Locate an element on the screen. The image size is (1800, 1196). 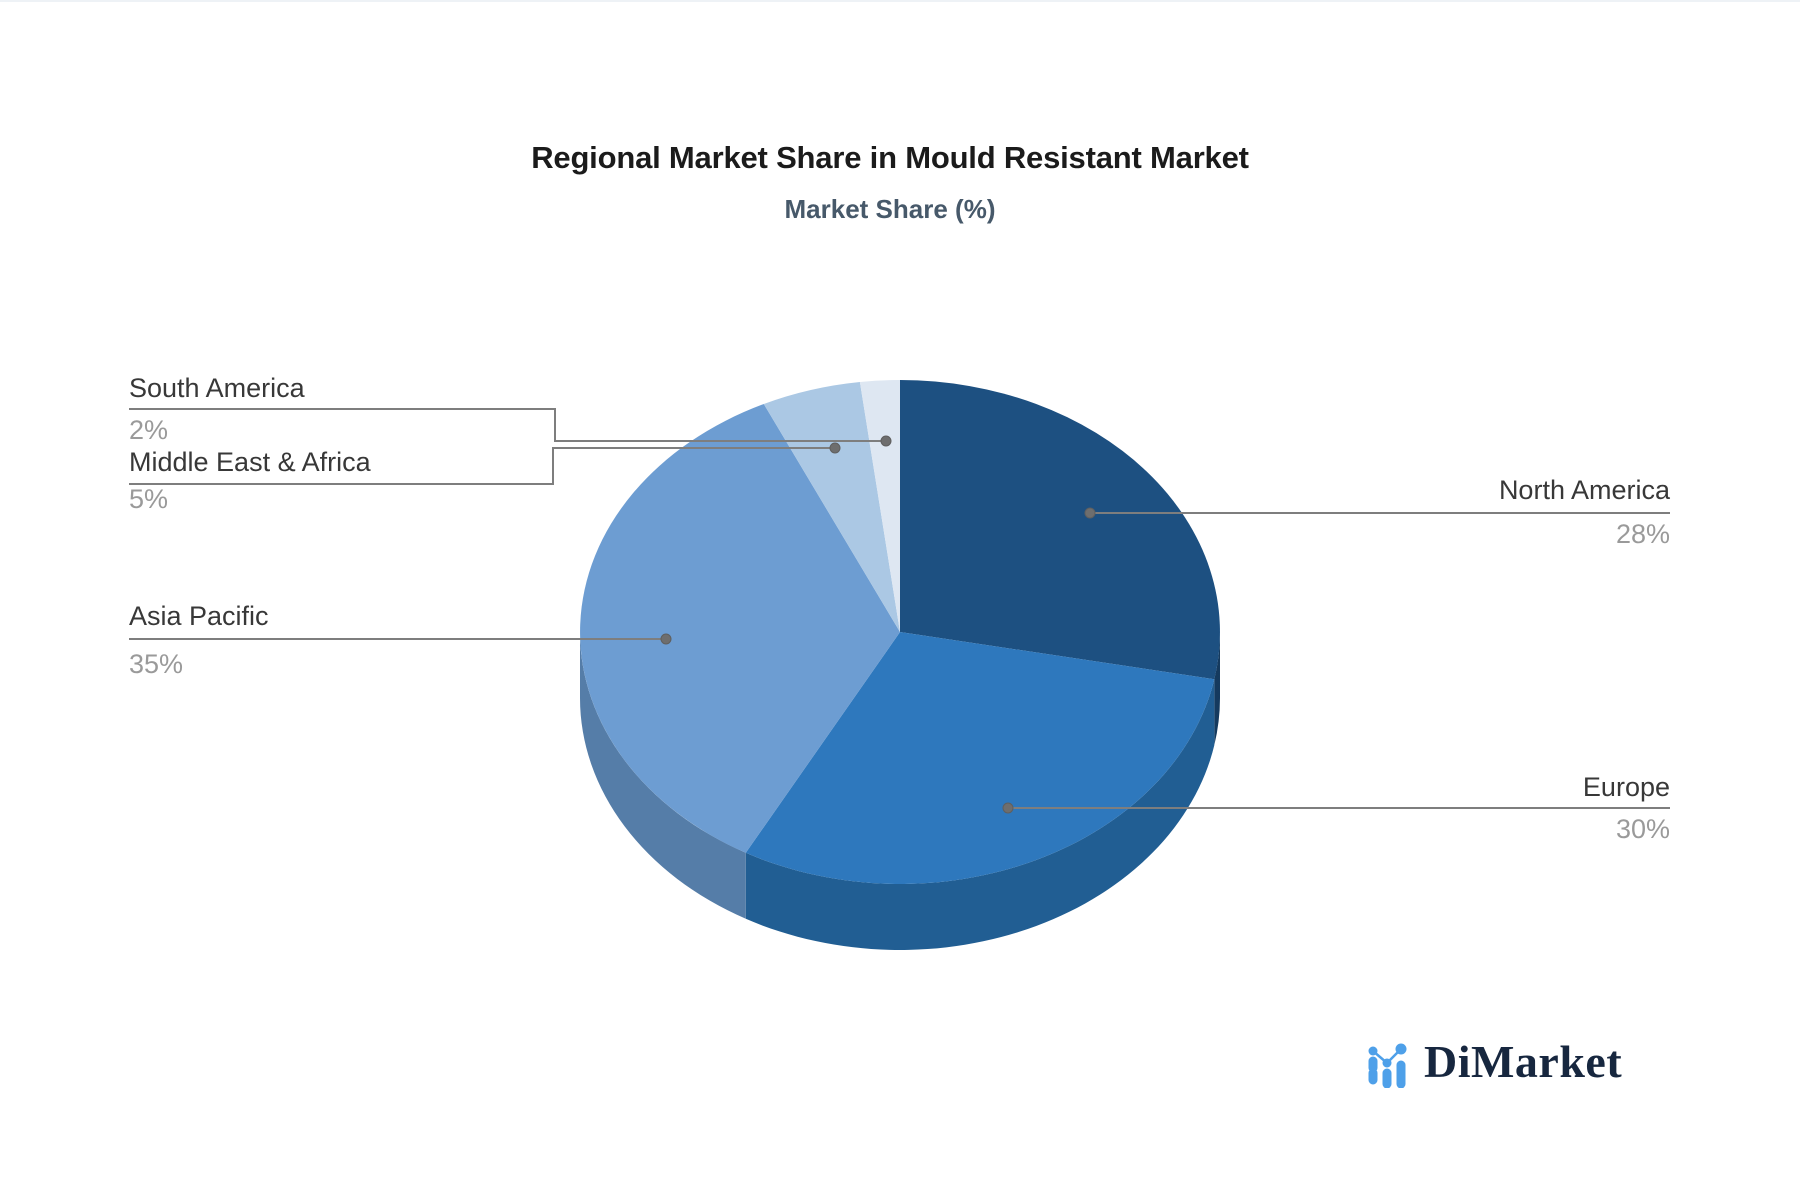
anchor-dot-europe is located at coordinates (1008, 808).